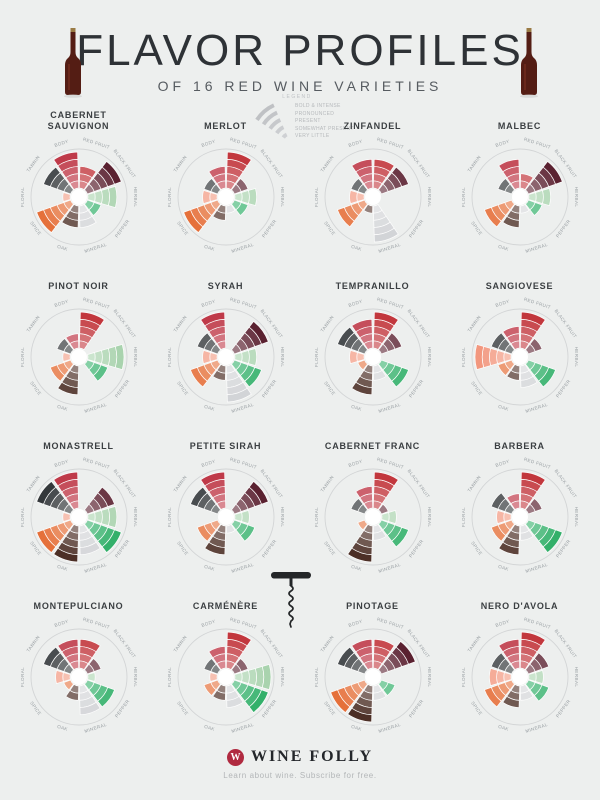  Describe the element at coordinates (78, 120) in the screenshot. I see `wine-title: CABERNET SAUVIGNON` at that location.